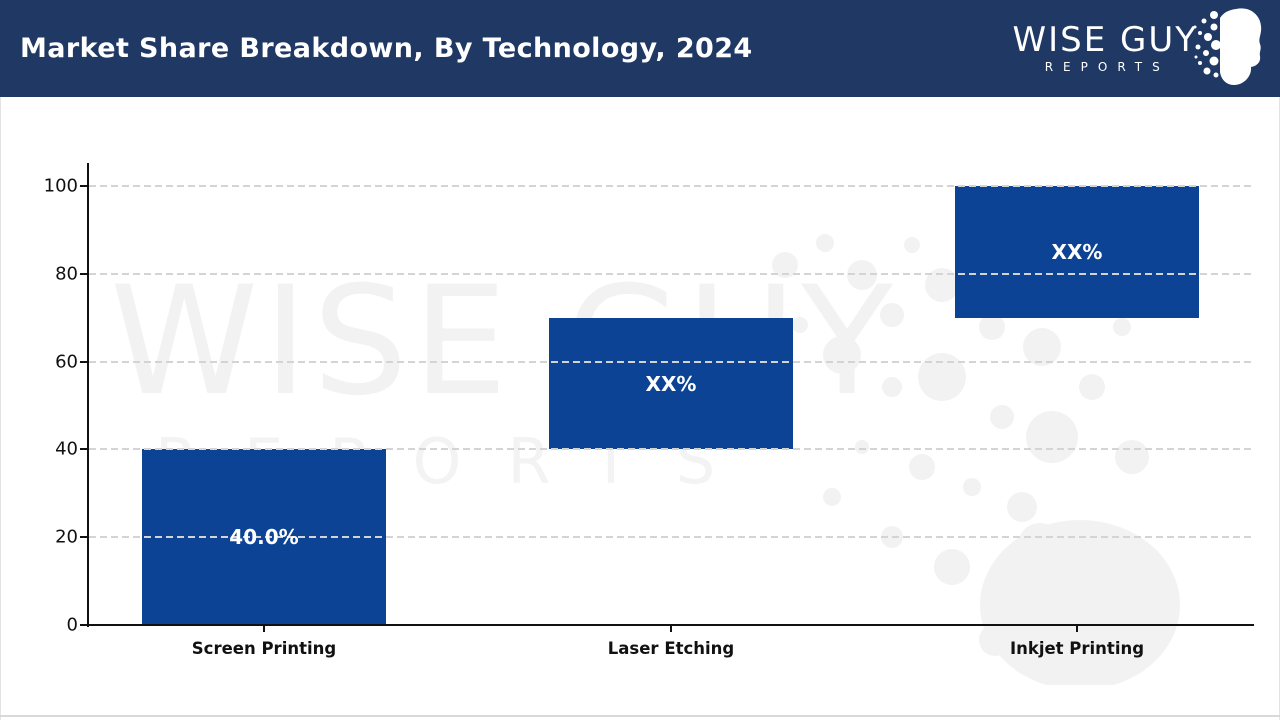 The image size is (1280, 720). I want to click on x-axis-spine, so click(670, 625).